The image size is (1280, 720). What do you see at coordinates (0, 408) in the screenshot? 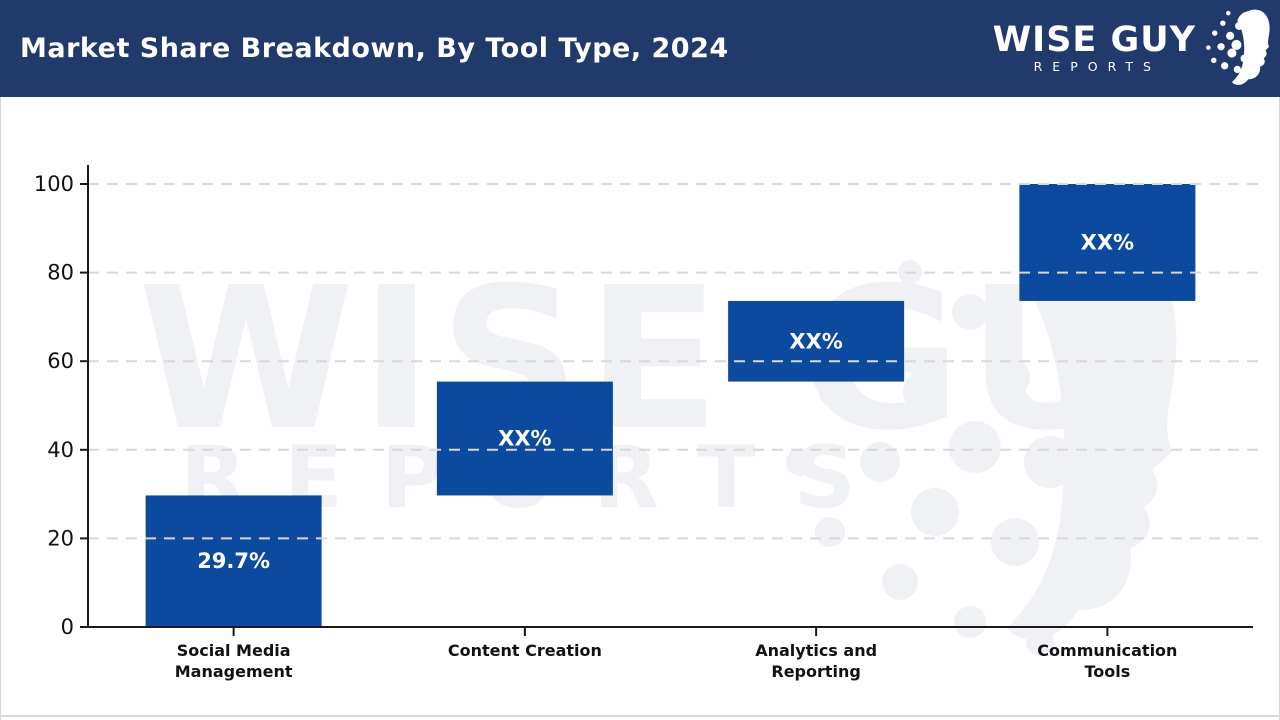
I see `left-border` at bounding box center [0, 408].